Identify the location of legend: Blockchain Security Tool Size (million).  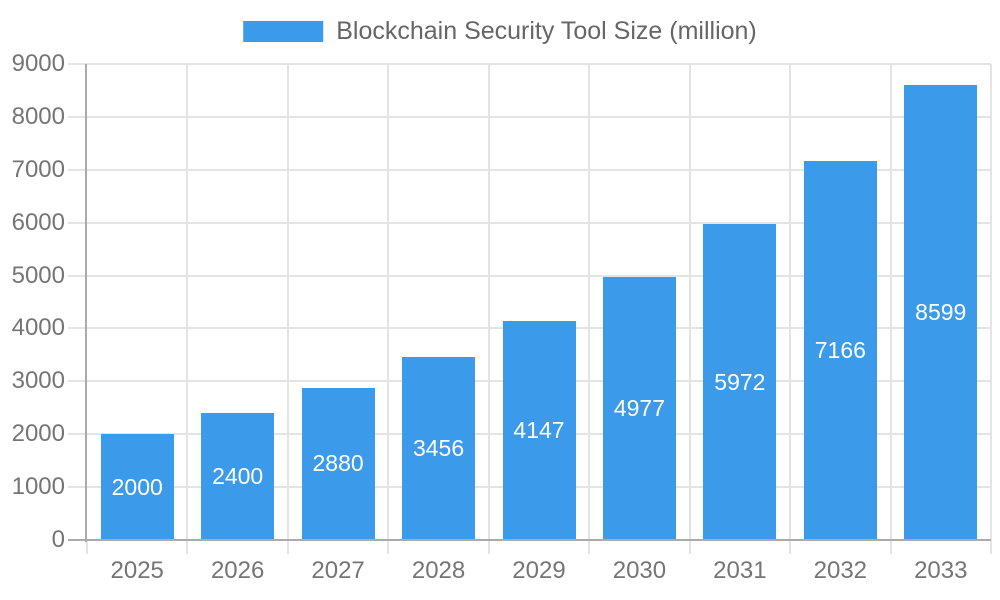
(500, 31).